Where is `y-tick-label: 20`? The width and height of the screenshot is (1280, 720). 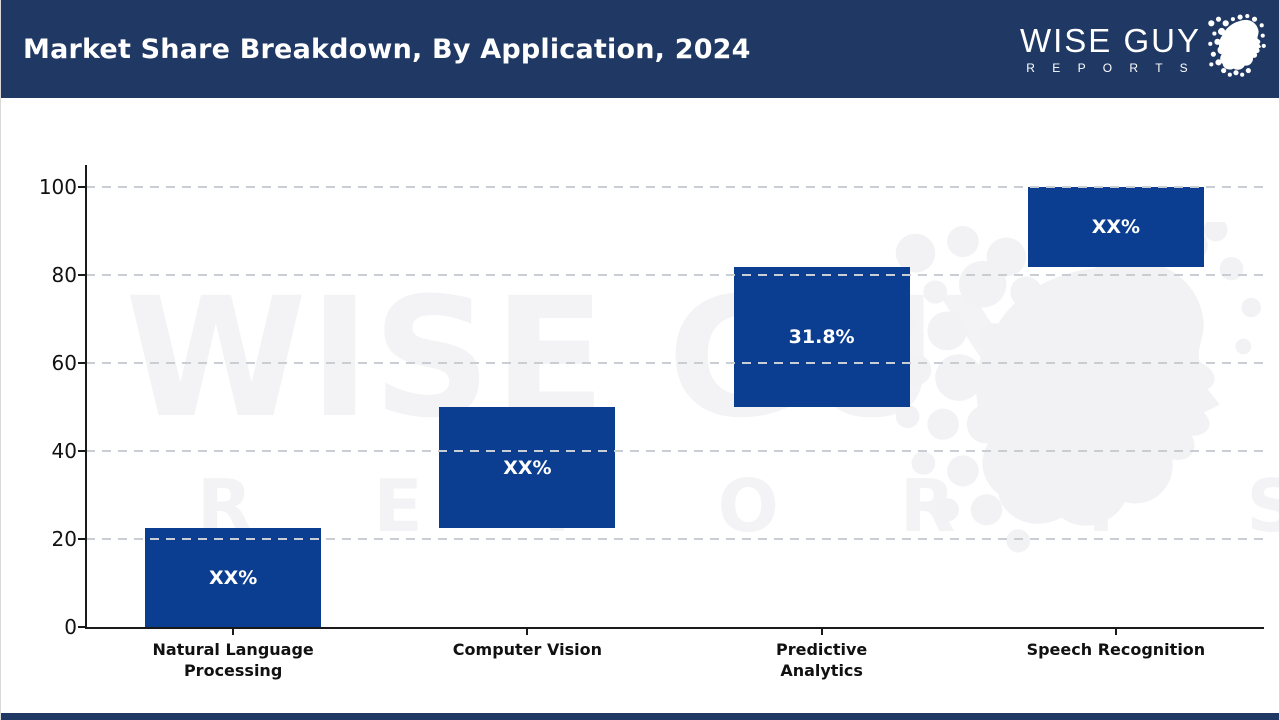 y-tick-label: 20 is located at coordinates (64, 539).